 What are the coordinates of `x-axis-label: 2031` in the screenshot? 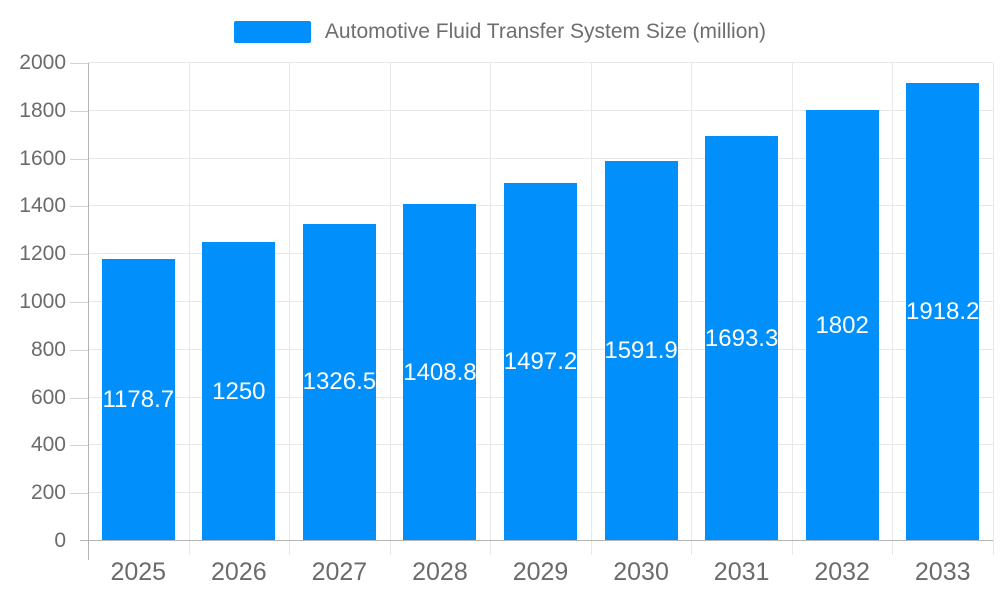 It's located at (741, 572).